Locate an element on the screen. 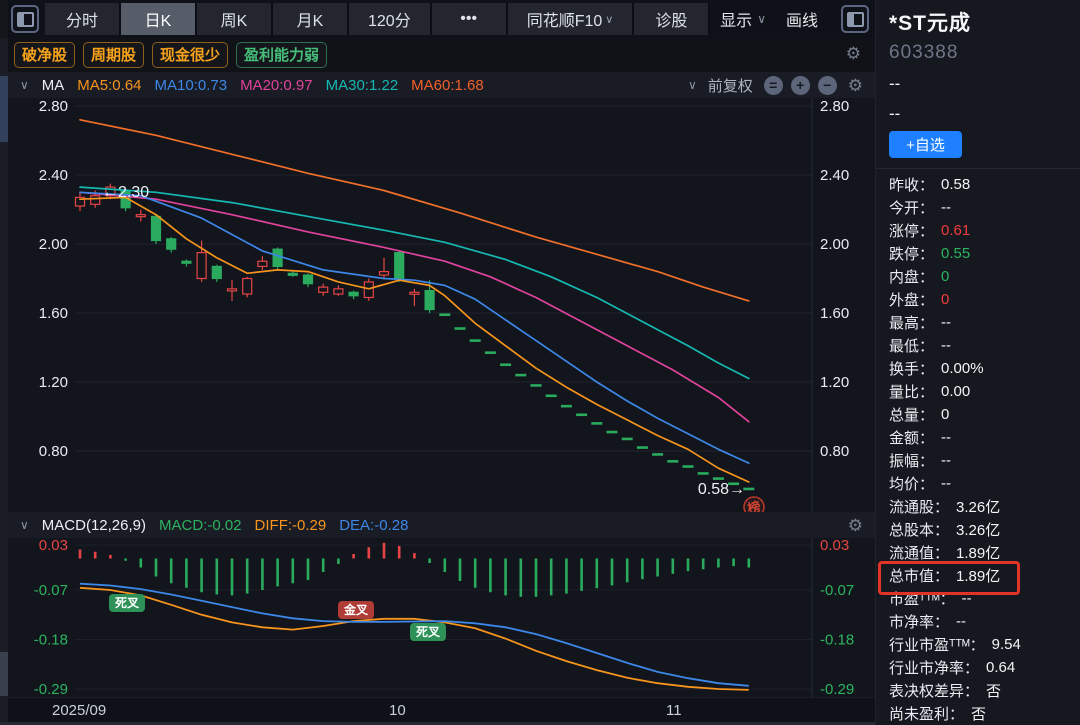 This screenshot has height=725, width=1080. stat-row: 总市值： 1.89亿 is located at coordinates (982, 575).